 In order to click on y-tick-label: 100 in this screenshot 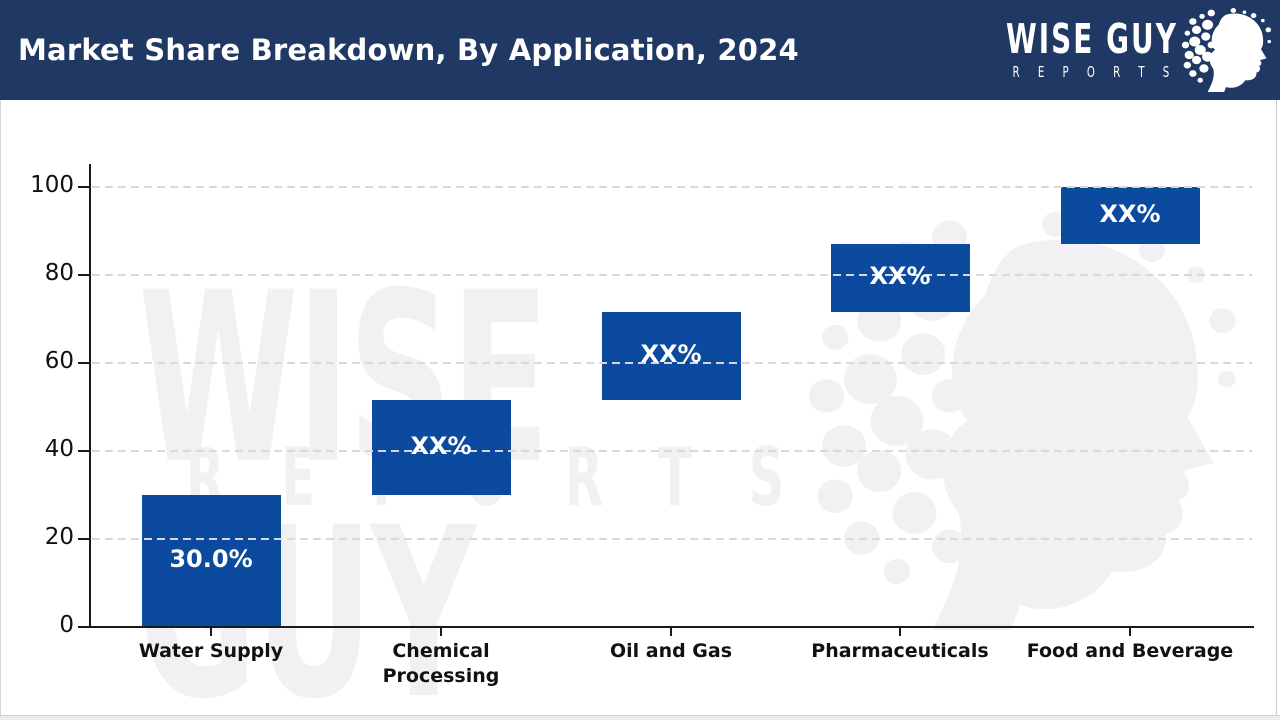, I will do `click(52, 185)`.